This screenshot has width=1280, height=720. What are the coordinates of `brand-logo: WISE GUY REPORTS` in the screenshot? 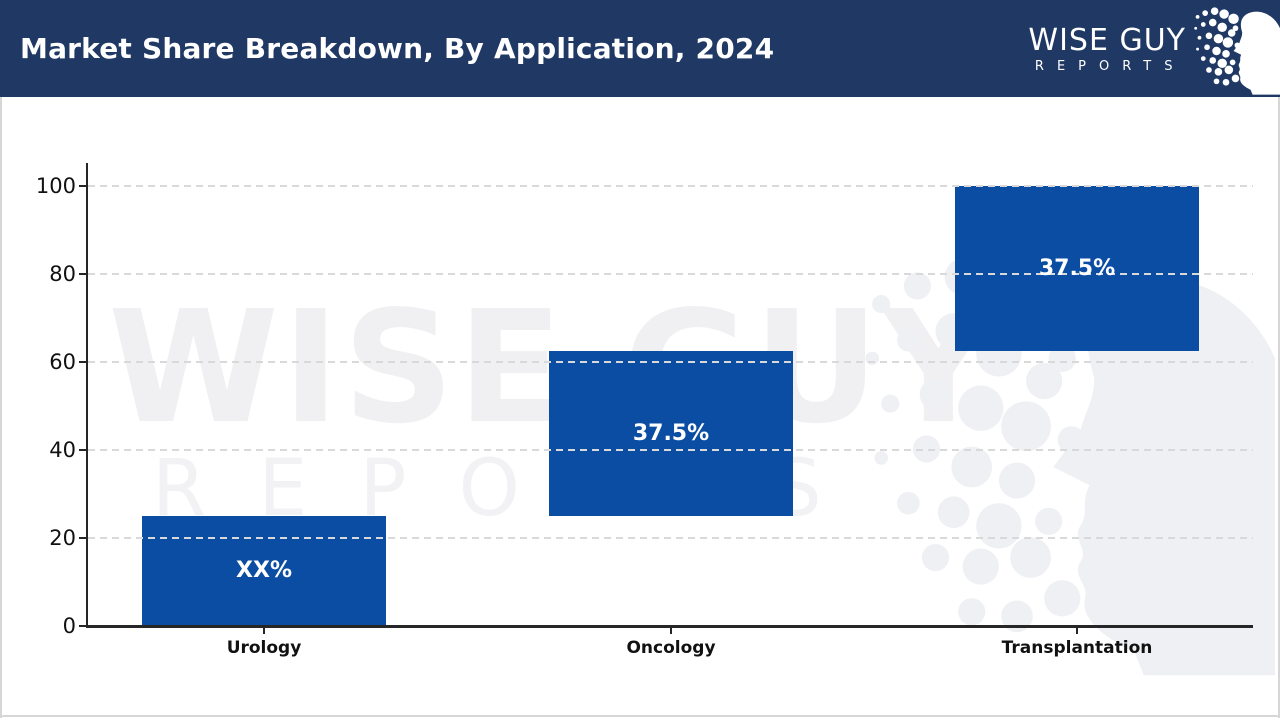 It's located at (1154, 48).